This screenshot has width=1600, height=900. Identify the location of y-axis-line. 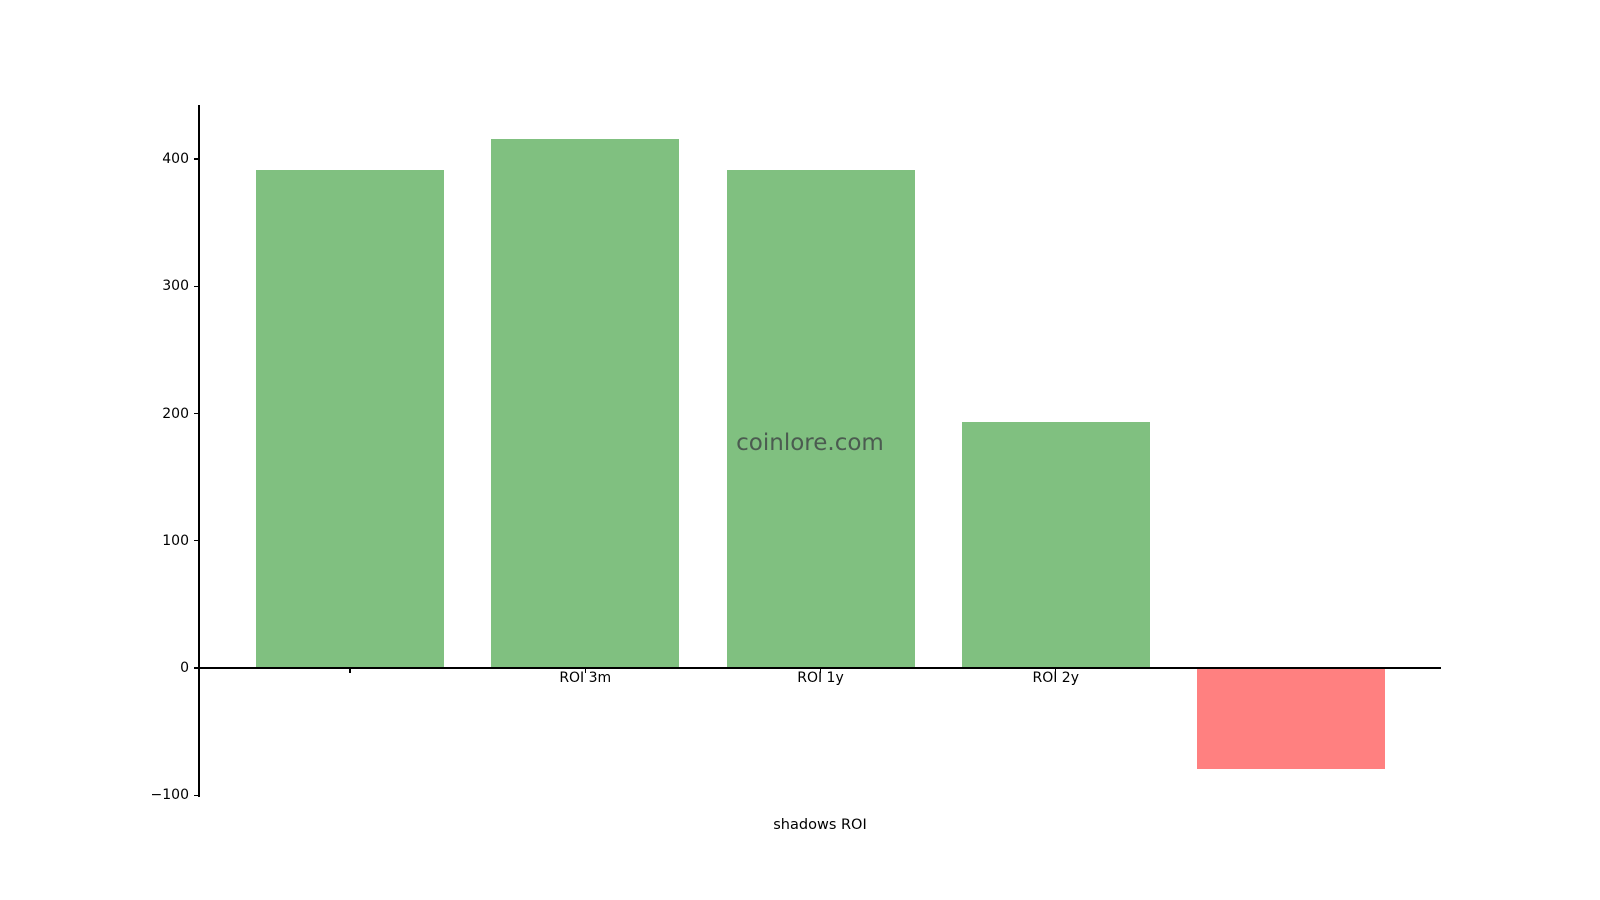
(199, 451).